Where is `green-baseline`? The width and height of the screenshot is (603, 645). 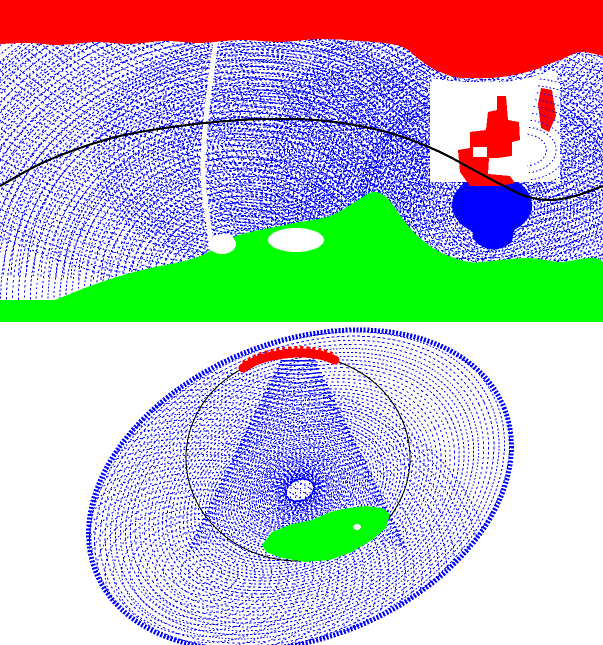
green-baseline is located at coordinates (301, 311).